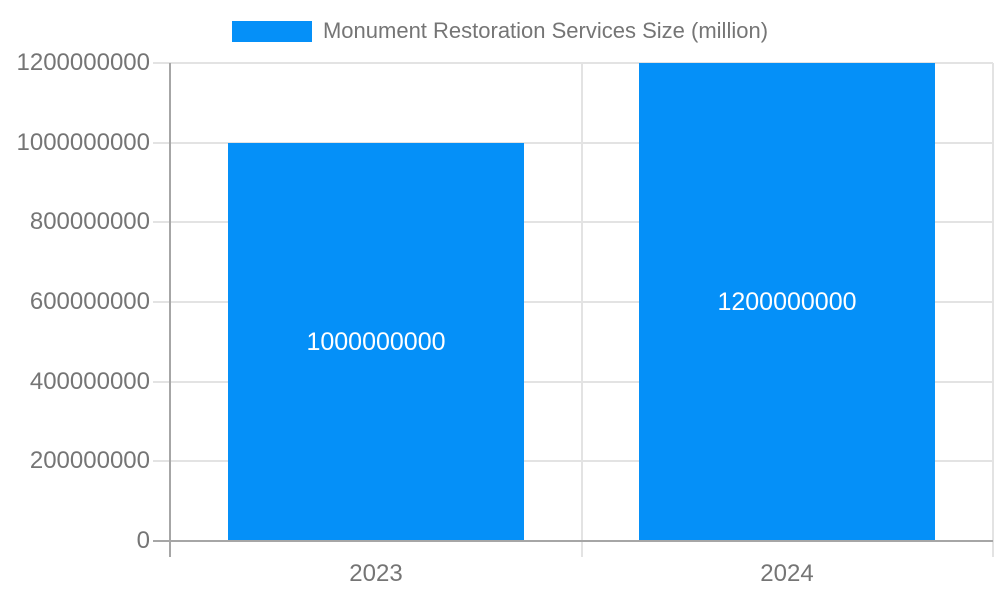  Describe the element at coordinates (376, 573) in the screenshot. I see `x-axis-tick-label: 2023` at that location.